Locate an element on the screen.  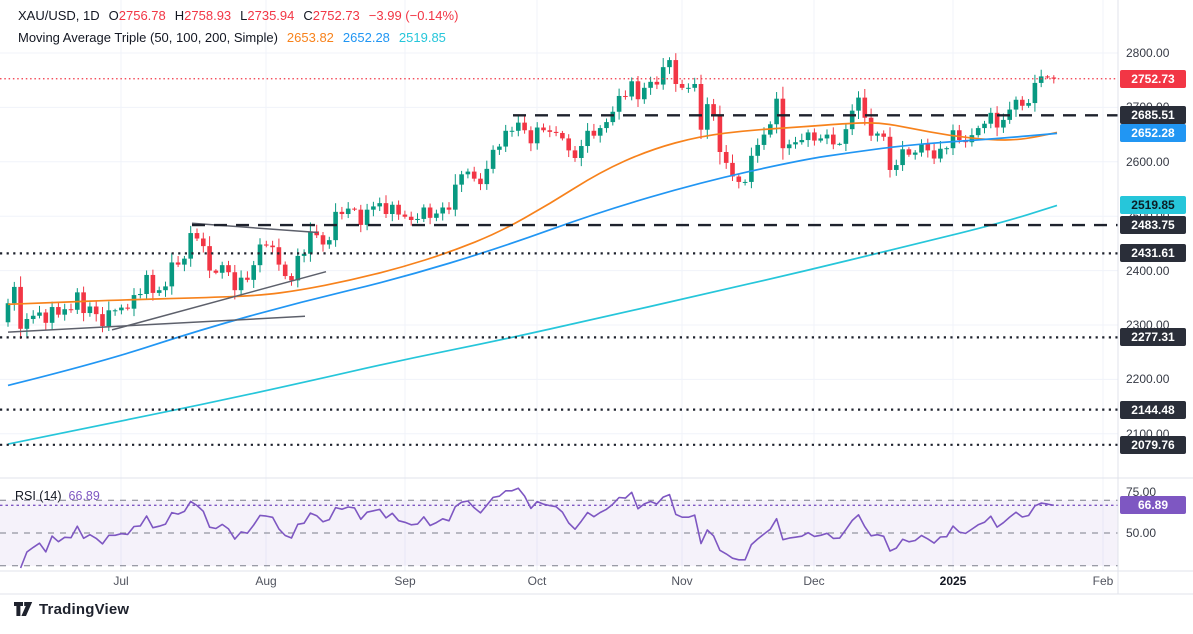
price-axis-badge: 2652.28 is located at coordinates (1153, 133).